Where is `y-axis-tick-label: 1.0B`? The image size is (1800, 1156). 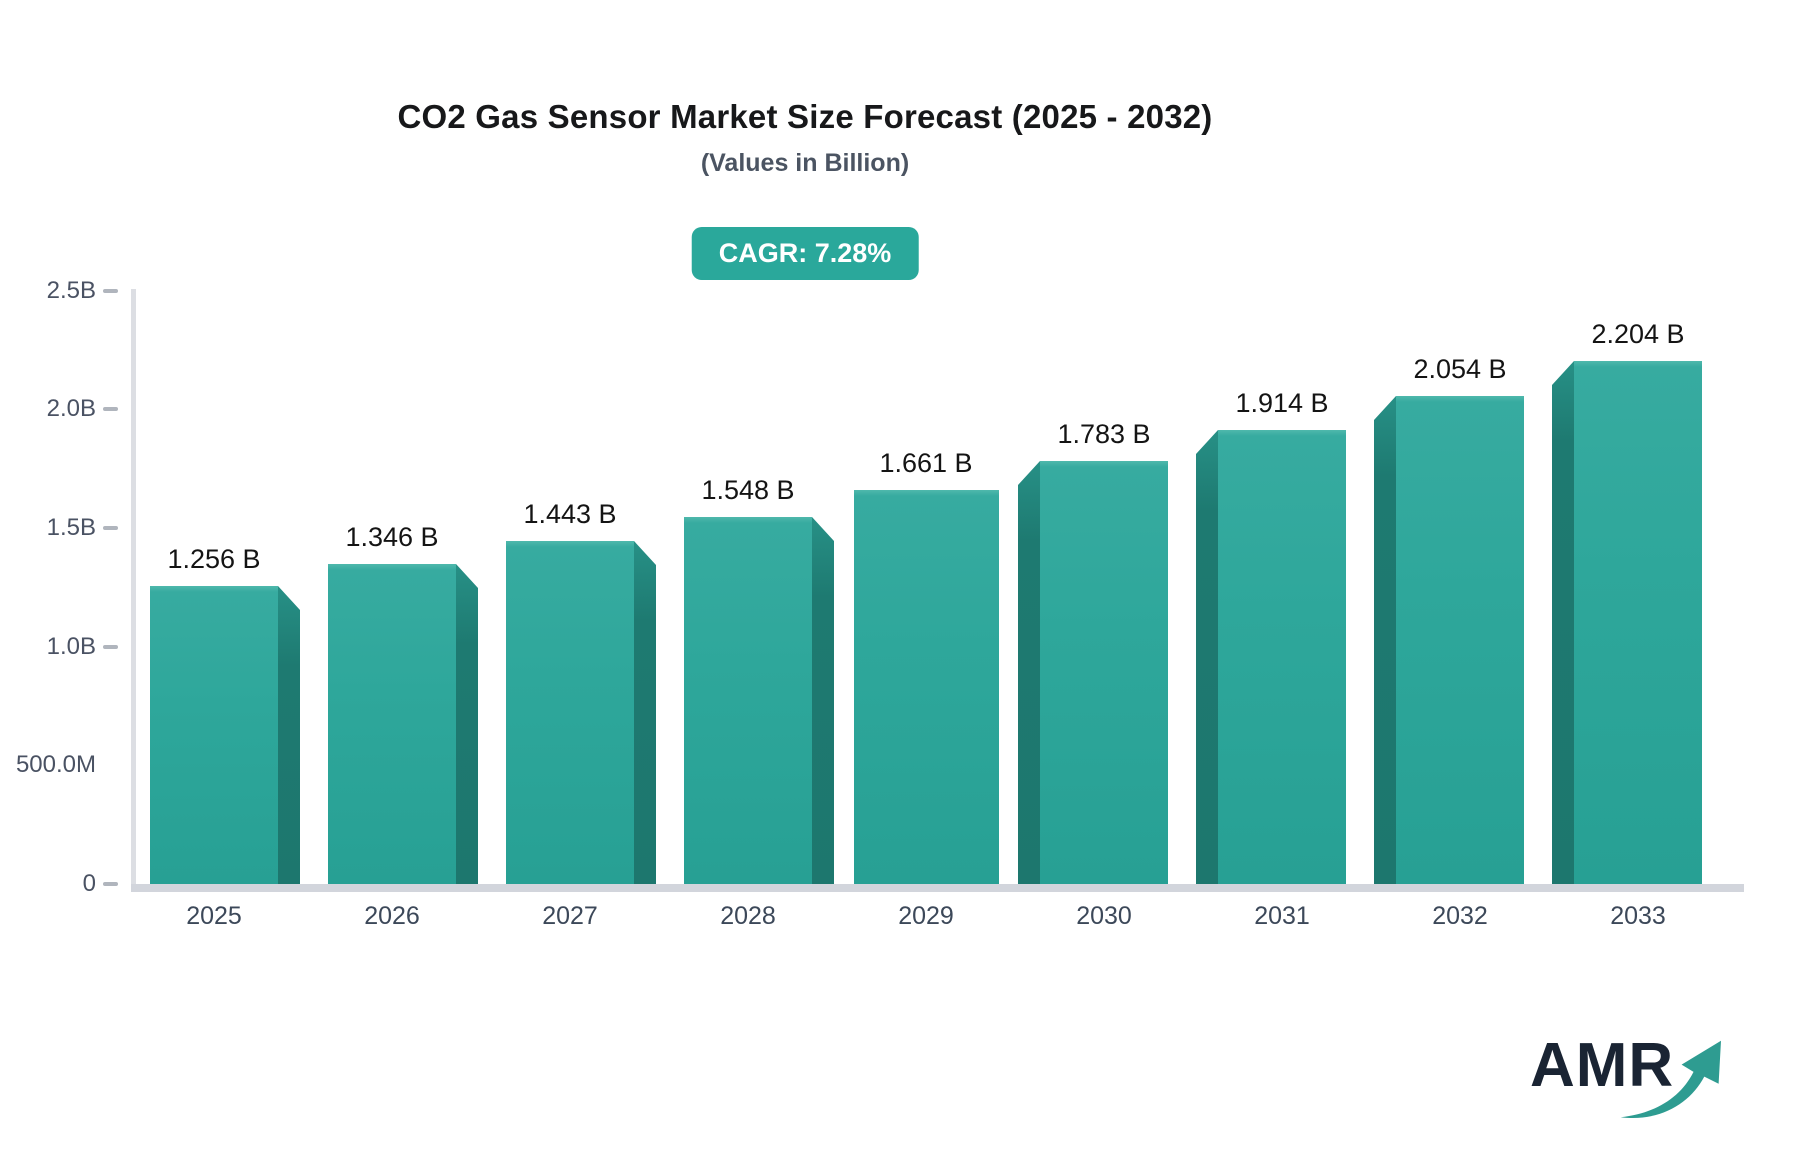 y-axis-tick-label: 1.0B is located at coordinates (71, 646).